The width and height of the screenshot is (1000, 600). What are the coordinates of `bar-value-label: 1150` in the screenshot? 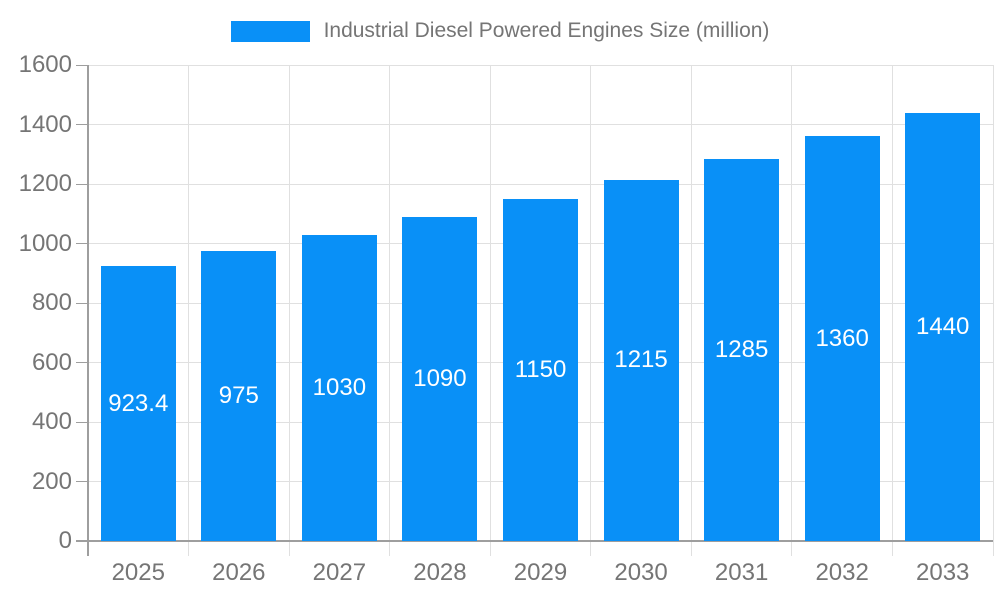 It's located at (540, 369).